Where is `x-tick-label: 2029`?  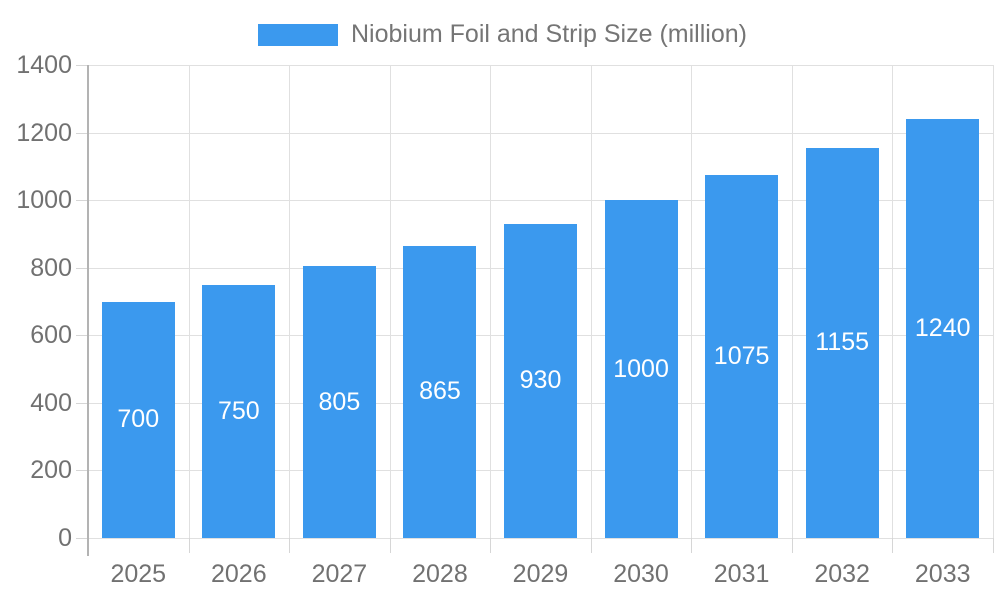
x-tick-label: 2029 is located at coordinates (540, 574).